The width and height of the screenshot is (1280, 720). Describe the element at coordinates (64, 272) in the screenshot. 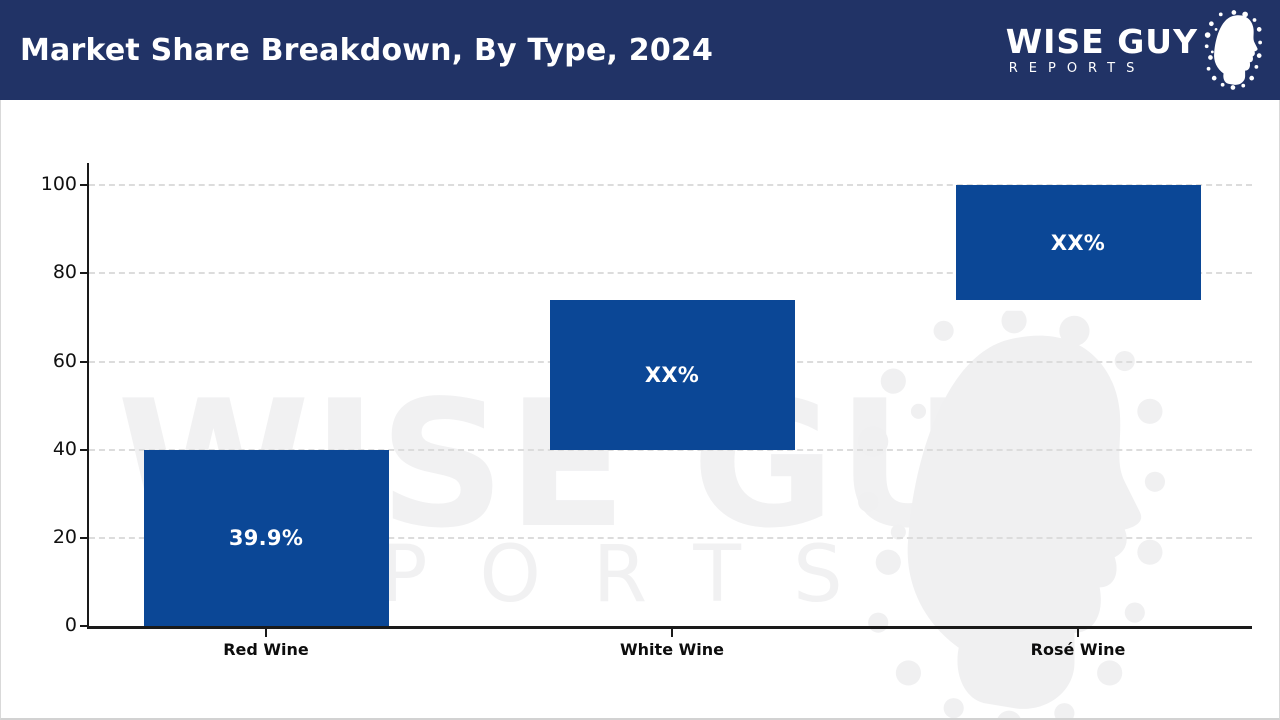

I see `y-tick-label: 80` at that location.